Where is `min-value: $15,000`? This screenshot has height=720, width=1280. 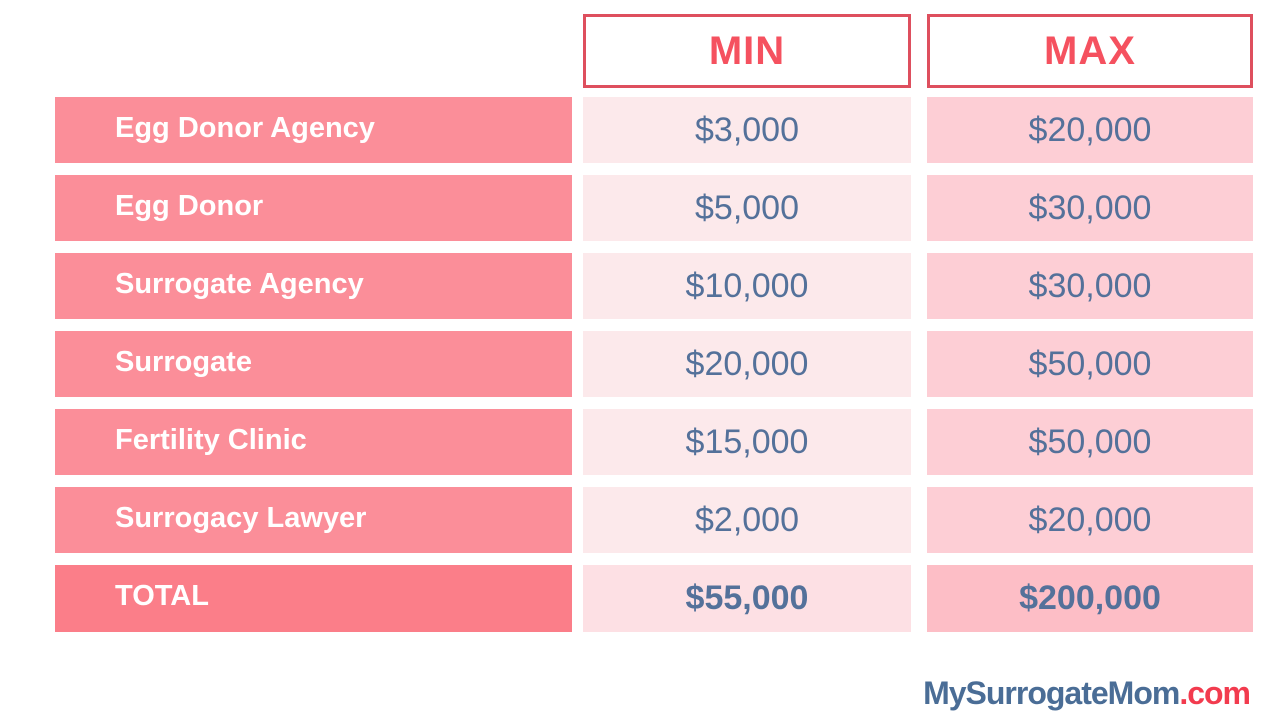
min-value: $15,000 is located at coordinates (747, 442).